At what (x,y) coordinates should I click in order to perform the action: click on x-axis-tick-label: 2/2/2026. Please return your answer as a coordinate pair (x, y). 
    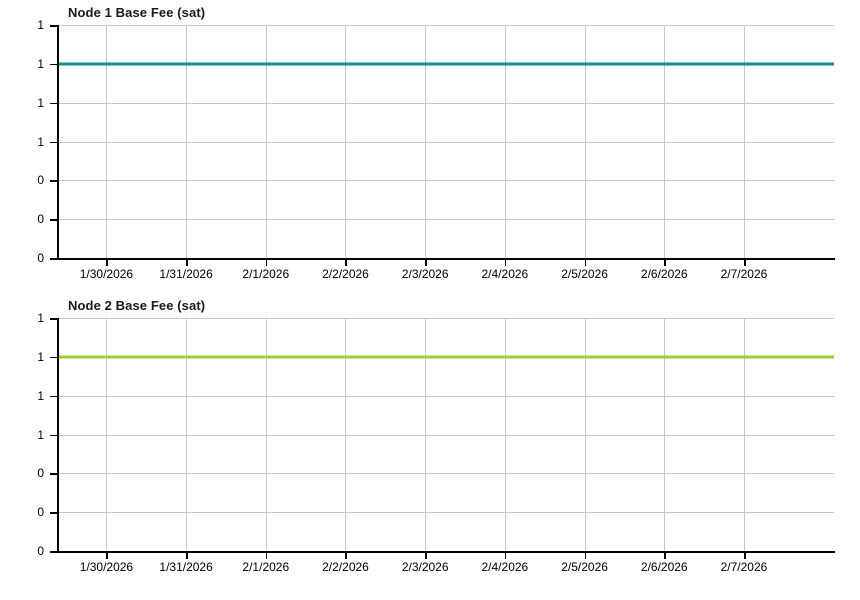
    Looking at the image, I should click on (345, 567).